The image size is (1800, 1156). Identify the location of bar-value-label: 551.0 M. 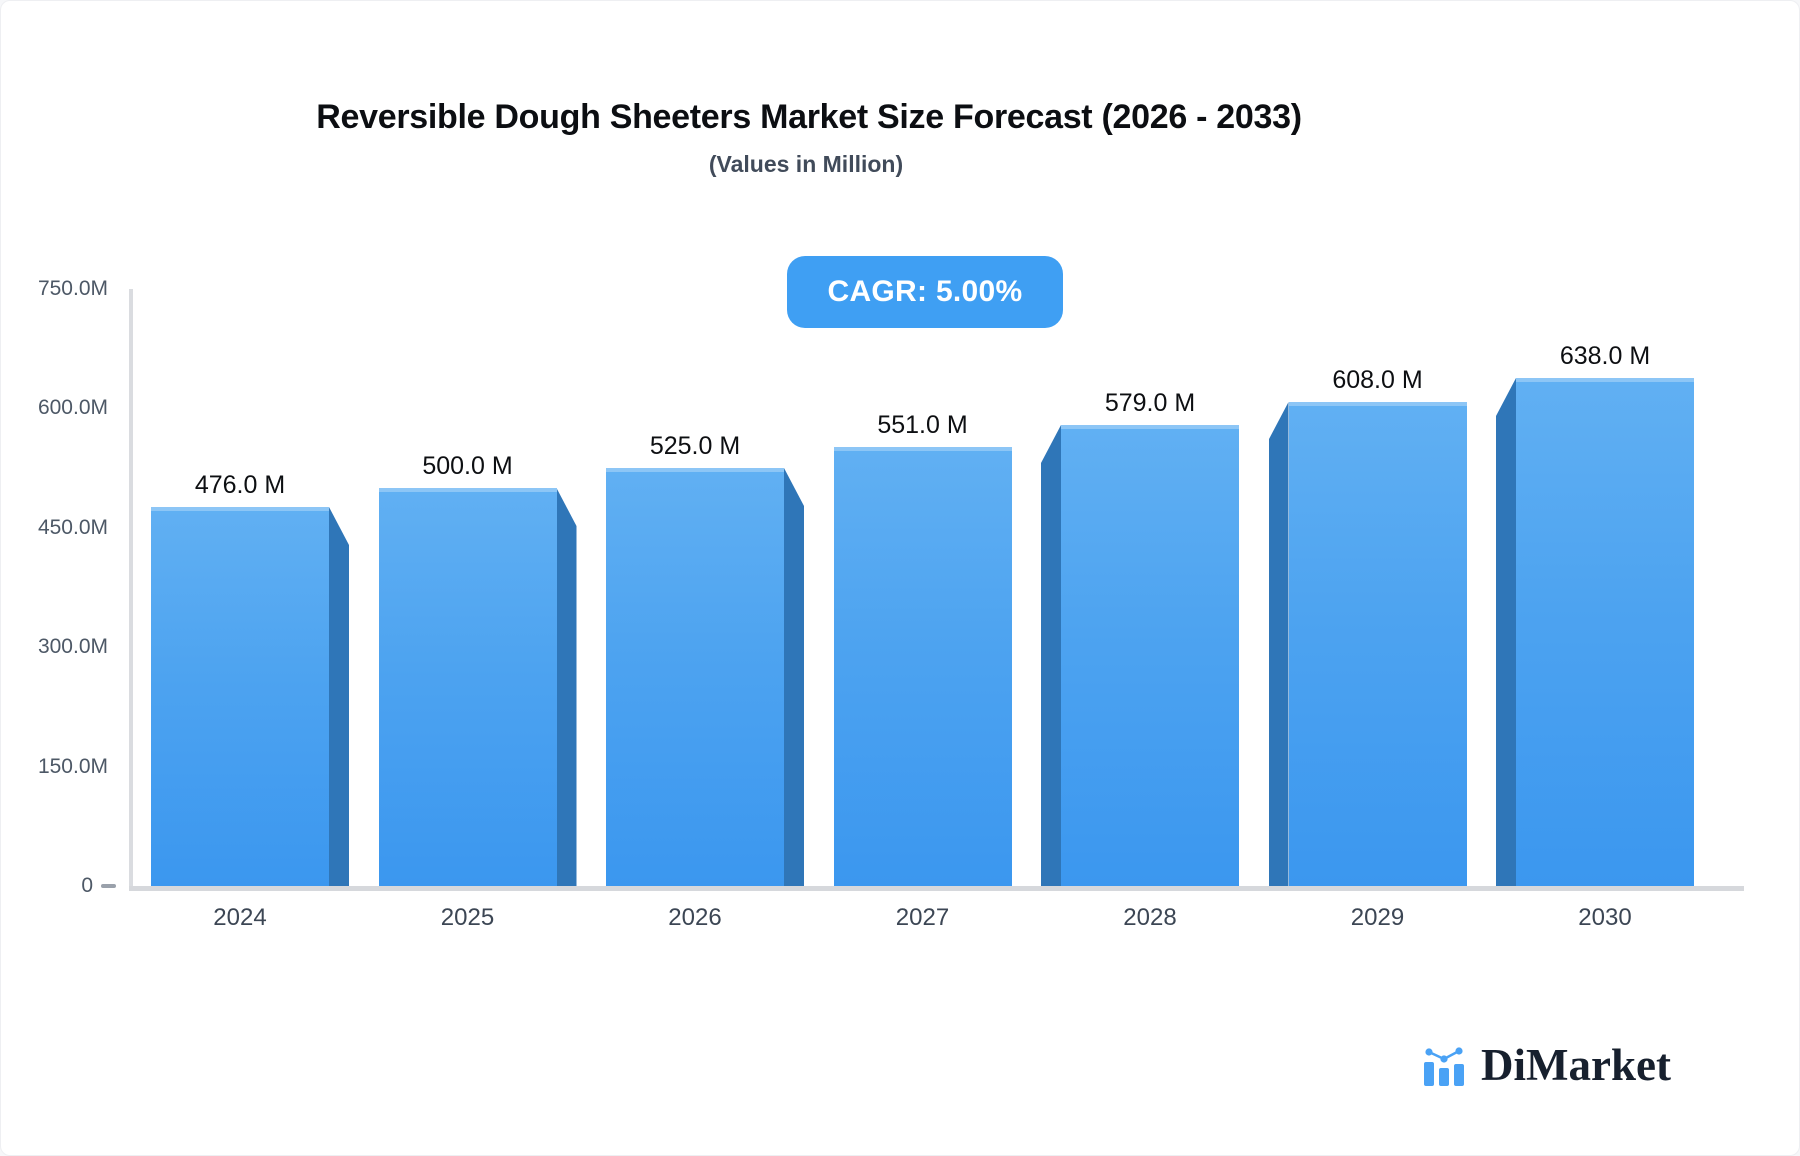
(922, 425).